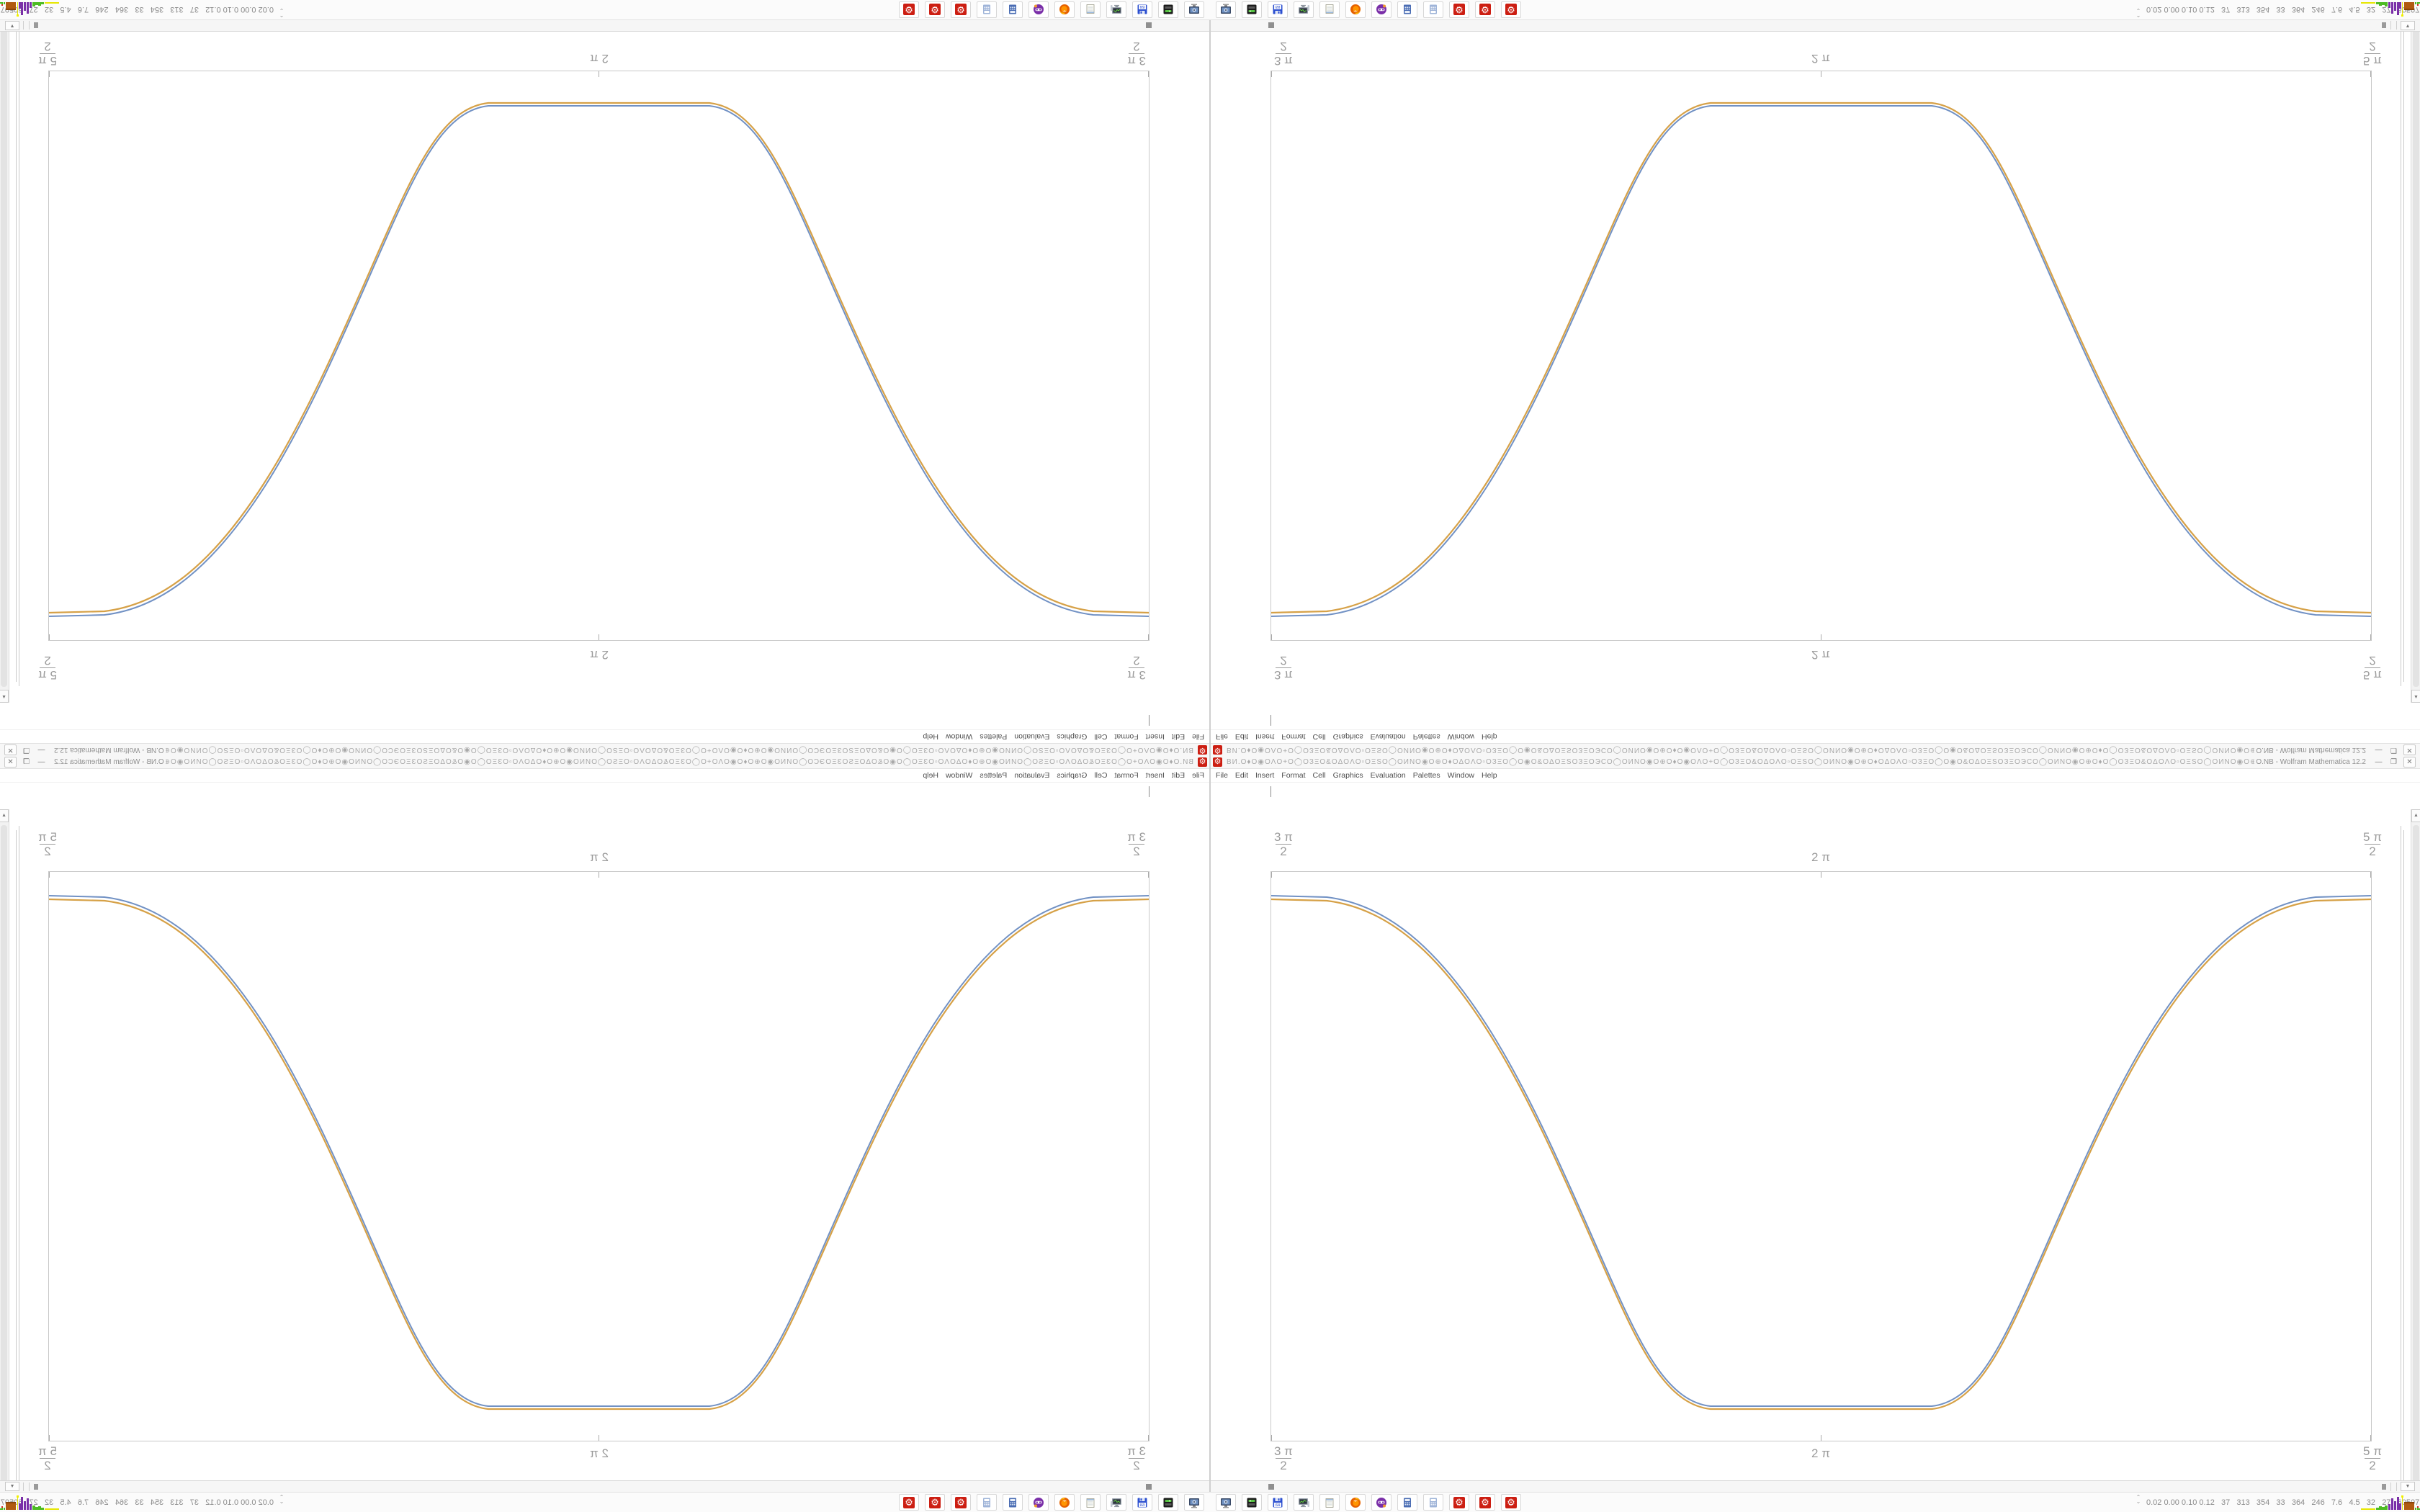 This screenshot has width=2420, height=1512. I want to click on menu-window: Window, so click(959, 736).